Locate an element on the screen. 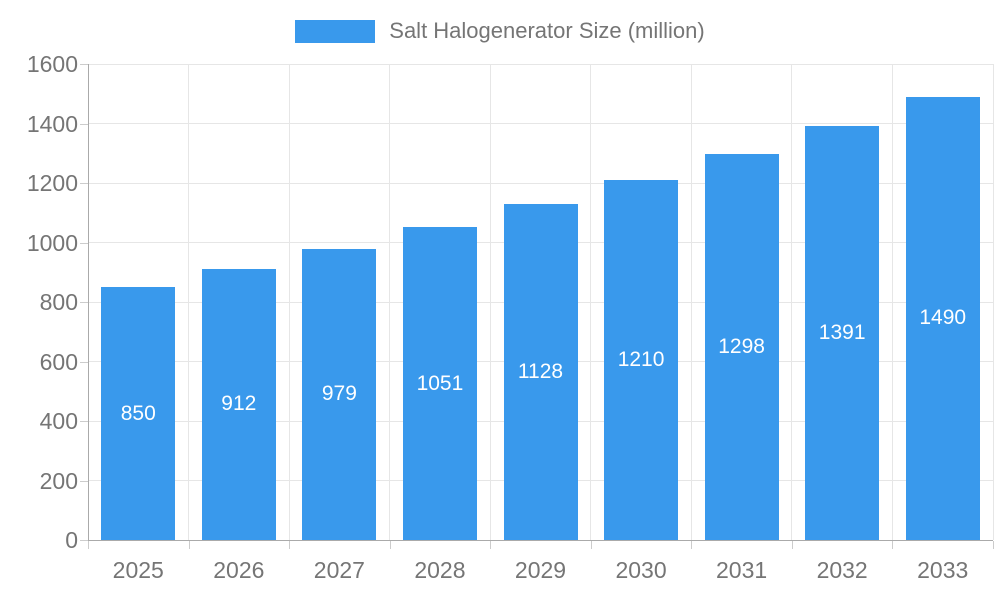 This screenshot has width=1000, height=600. bar-2033: 1490 is located at coordinates (942, 318).